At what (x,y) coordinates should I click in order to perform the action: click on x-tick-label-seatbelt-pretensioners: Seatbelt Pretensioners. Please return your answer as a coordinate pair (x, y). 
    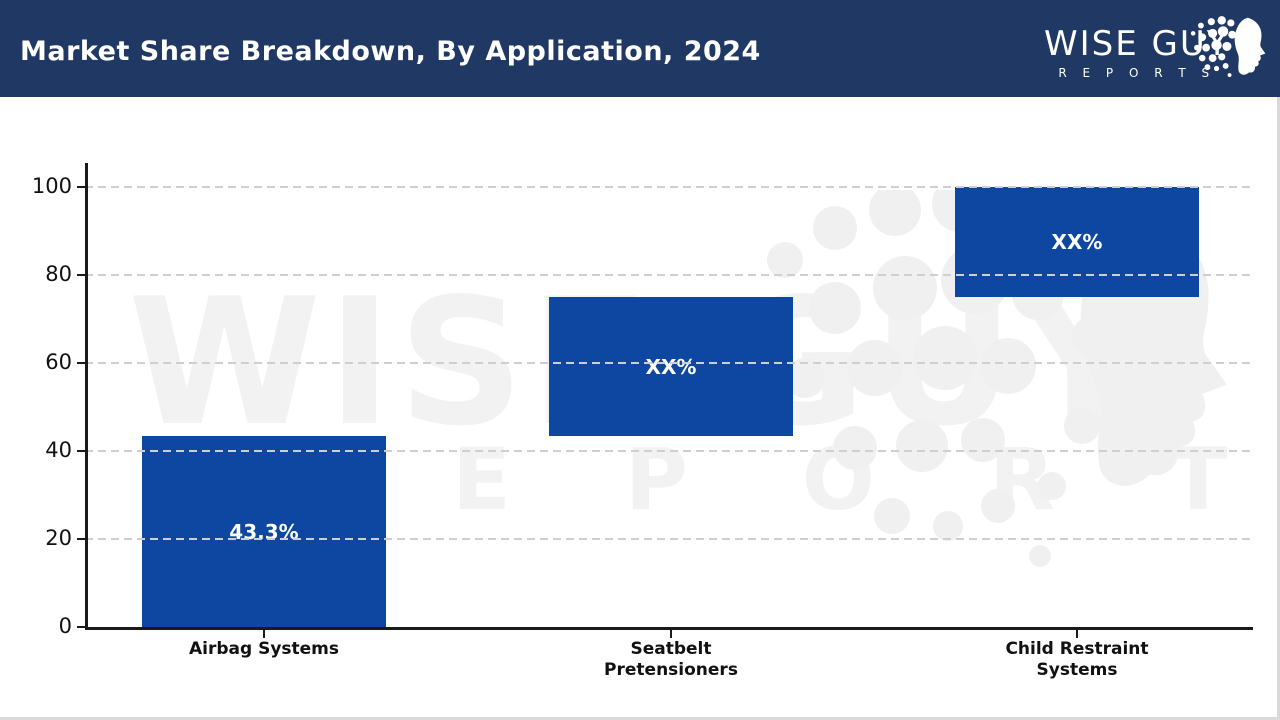
    Looking at the image, I should click on (671, 660).